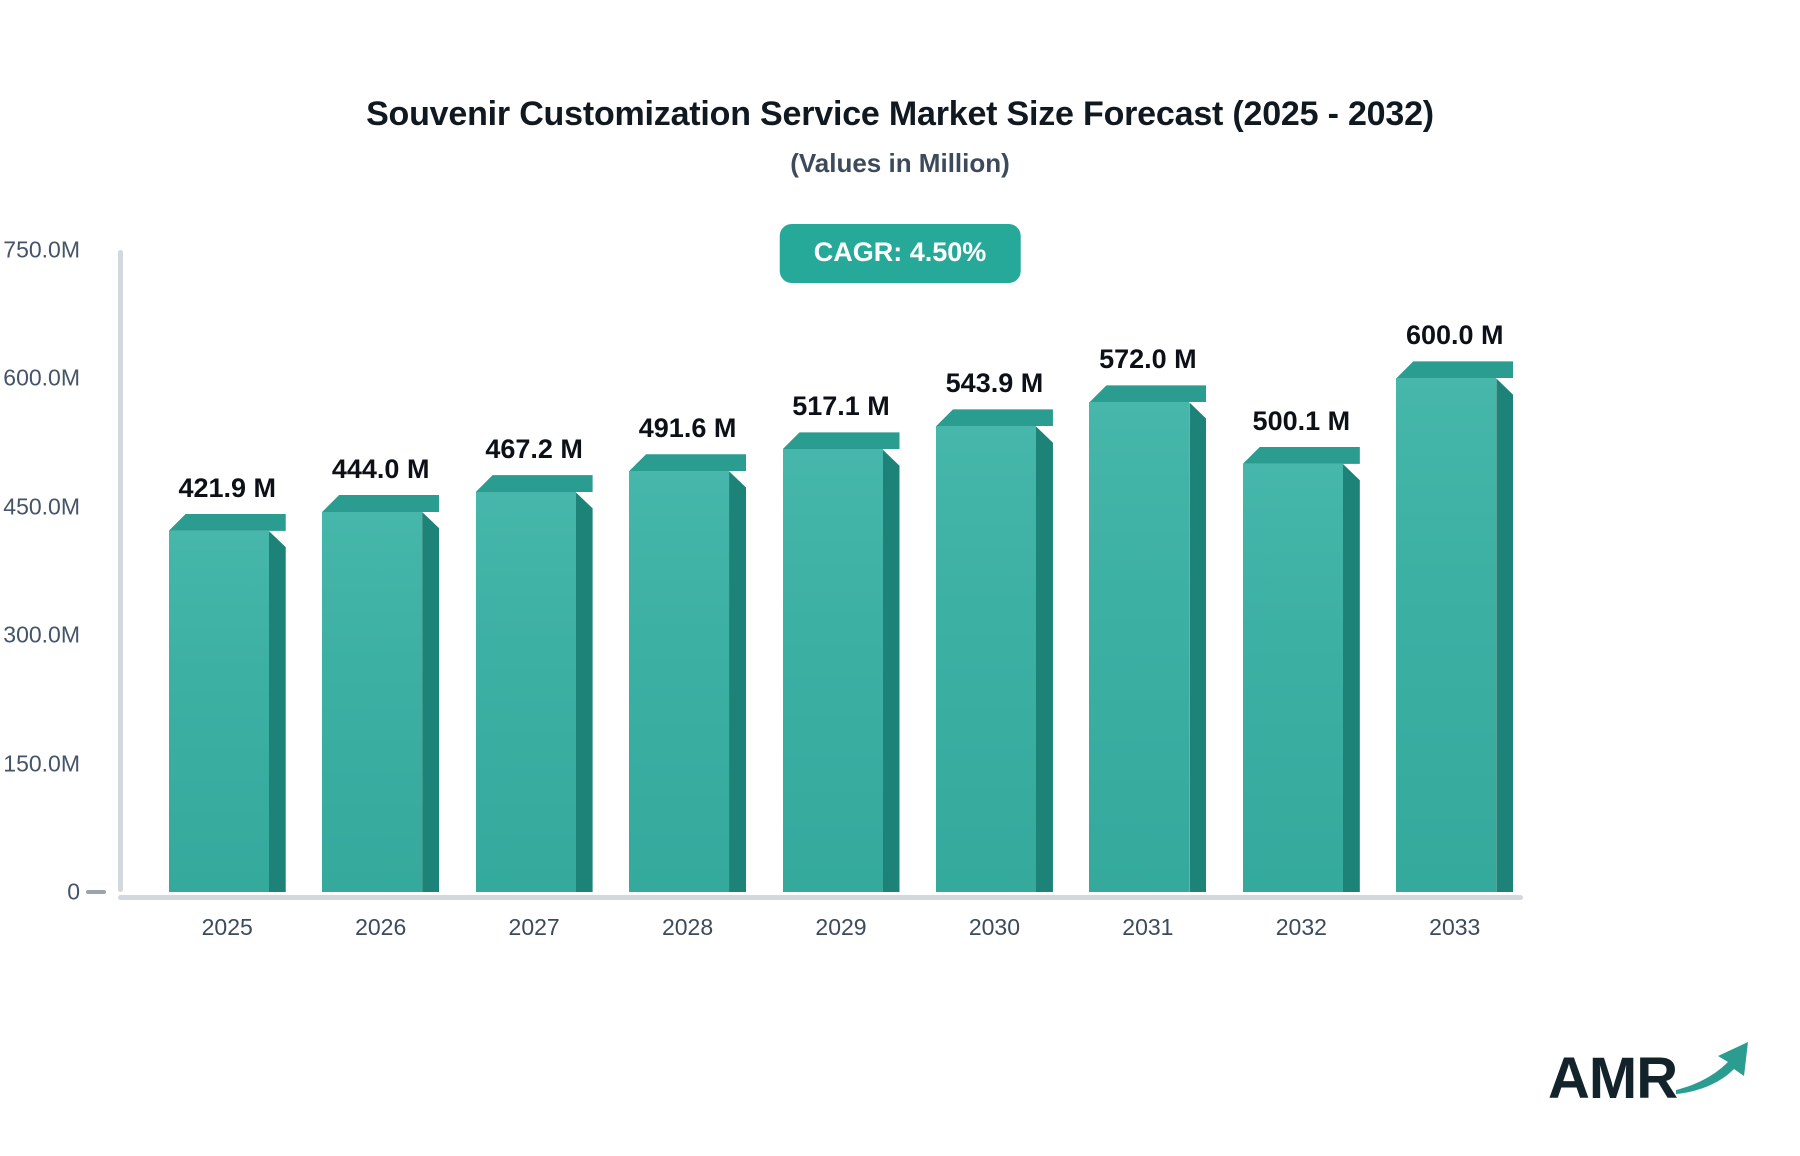  I want to click on bar-value-label: 467.2 M, so click(534, 449).